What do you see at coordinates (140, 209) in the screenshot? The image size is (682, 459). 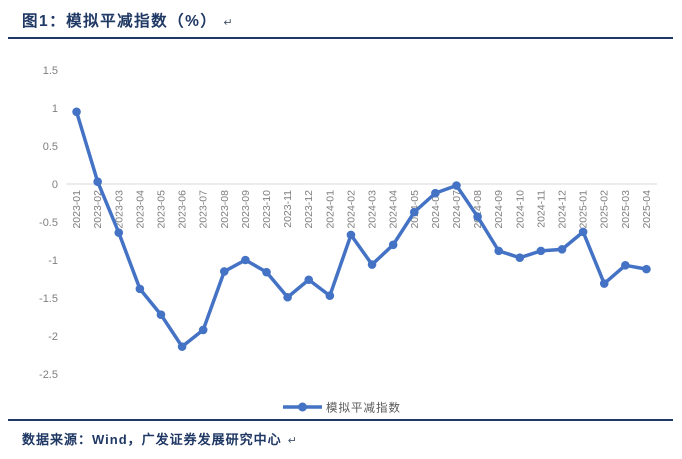 I see `x-axis-label: 2023-04` at bounding box center [140, 209].